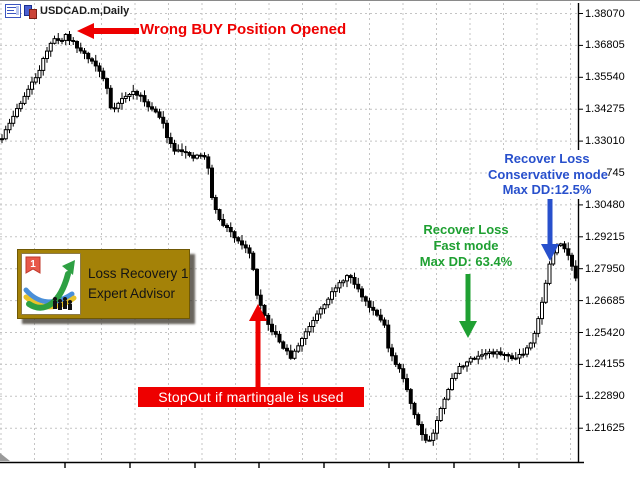 This screenshot has width=640, height=481. Describe the element at coordinates (605, 13) in the screenshot. I see `price-label: 1.38070` at that location.